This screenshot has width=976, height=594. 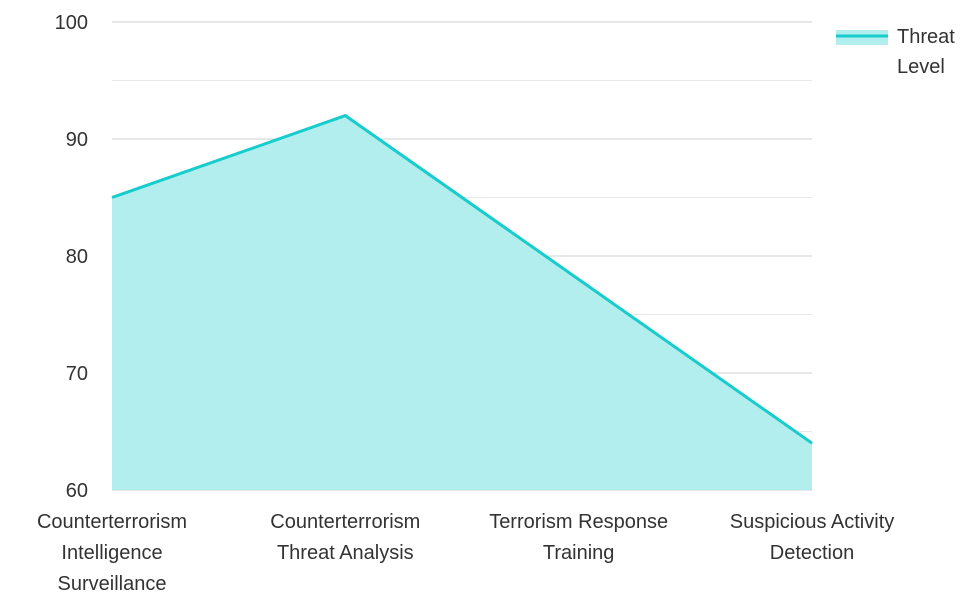 I want to click on x-tick-label: Counterterrorism Intelligence Surveillance, so click(x=112, y=552).